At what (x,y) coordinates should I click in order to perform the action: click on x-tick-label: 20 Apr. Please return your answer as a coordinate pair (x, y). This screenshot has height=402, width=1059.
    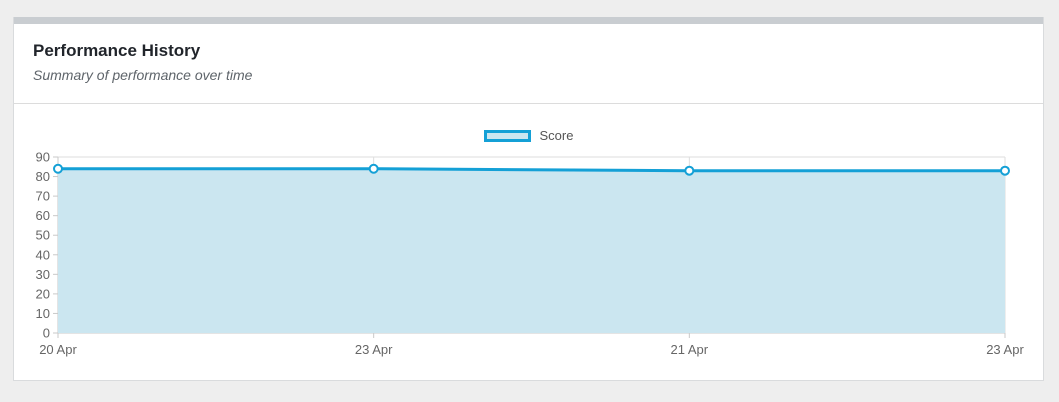
    Looking at the image, I should click on (58, 349).